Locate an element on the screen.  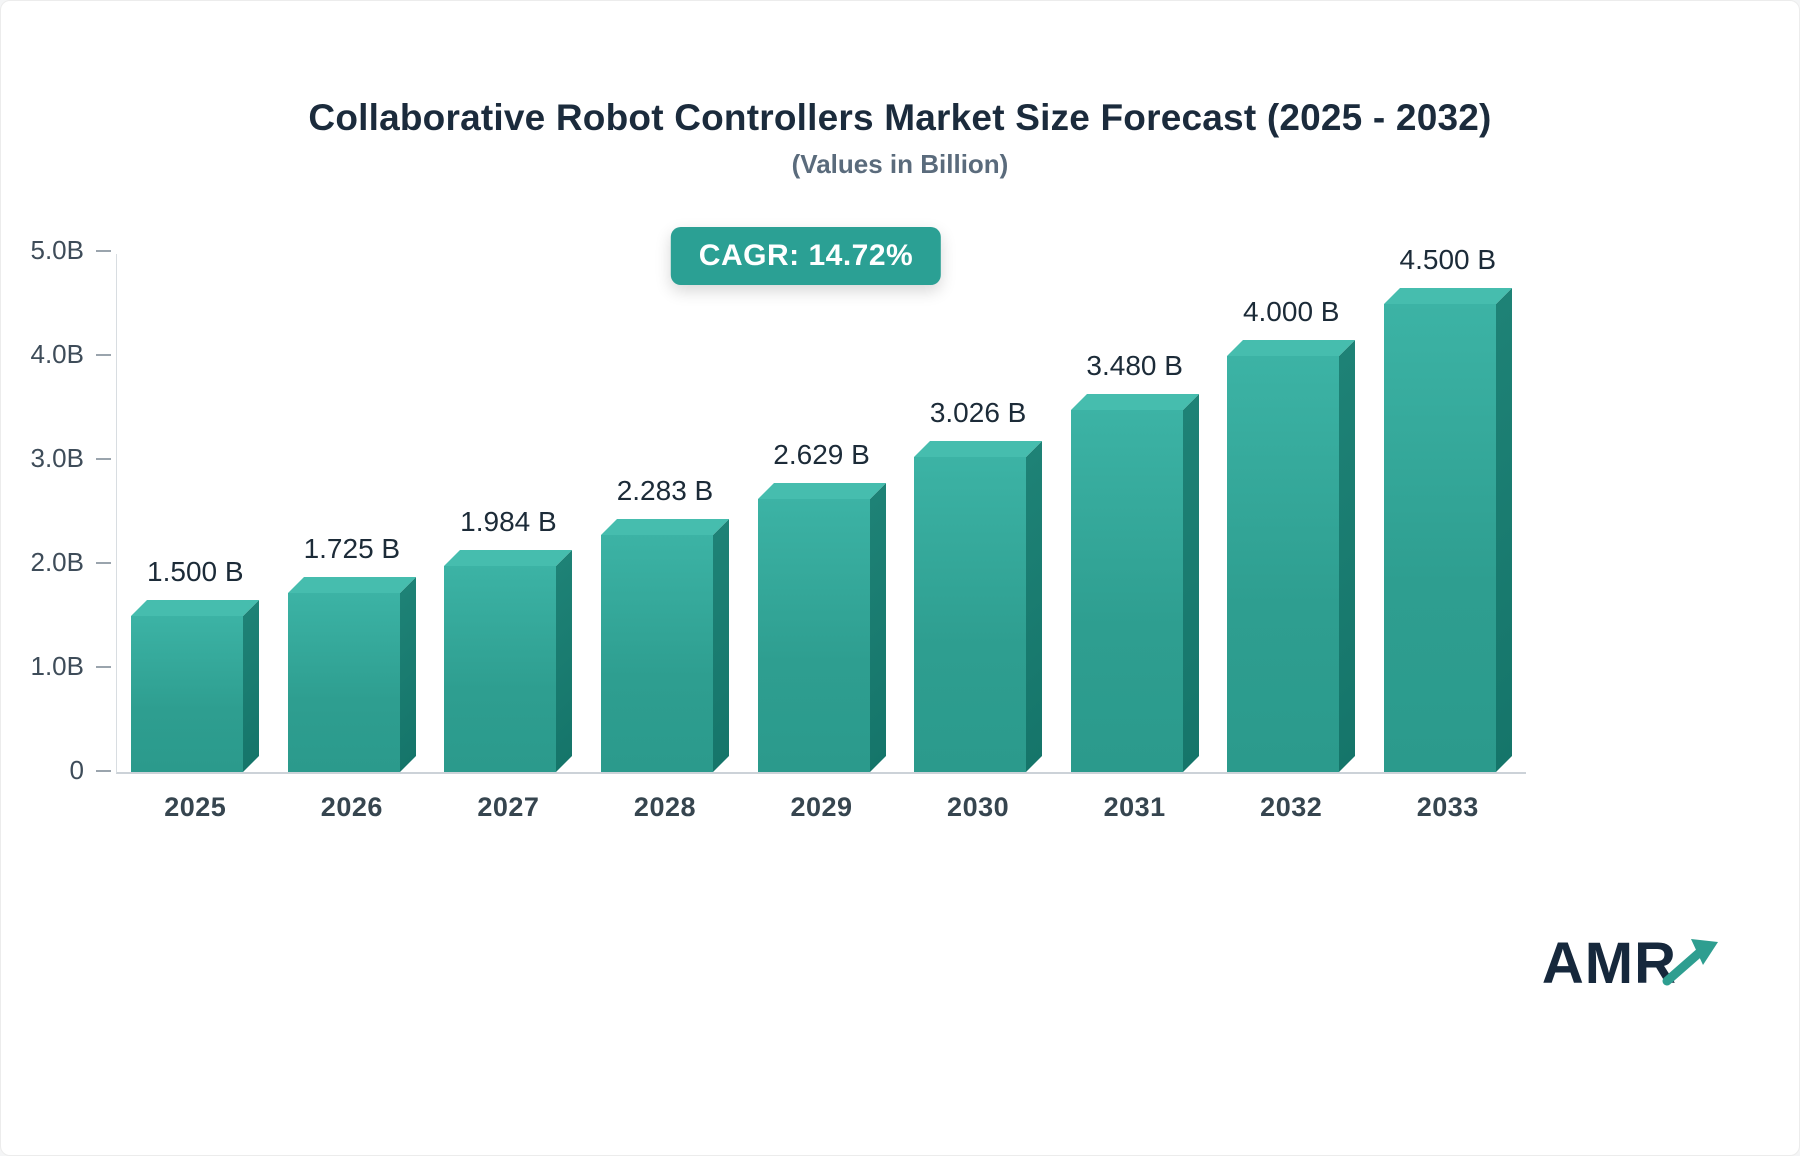
x-tick-label: 2026 is located at coordinates (351, 807).